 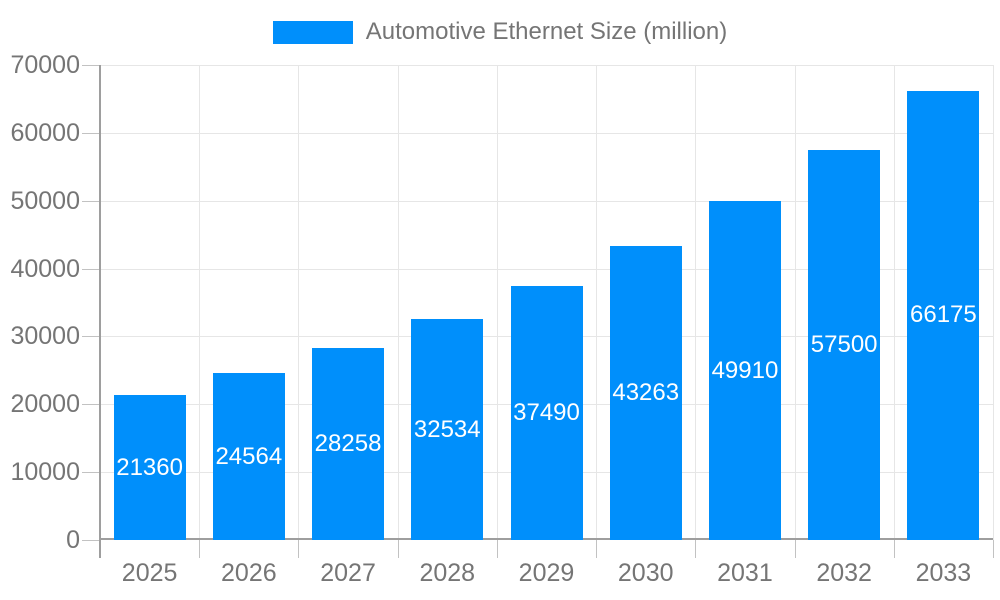 What do you see at coordinates (149, 573) in the screenshot?
I see `x-axis-tick-label: 2025` at bounding box center [149, 573].